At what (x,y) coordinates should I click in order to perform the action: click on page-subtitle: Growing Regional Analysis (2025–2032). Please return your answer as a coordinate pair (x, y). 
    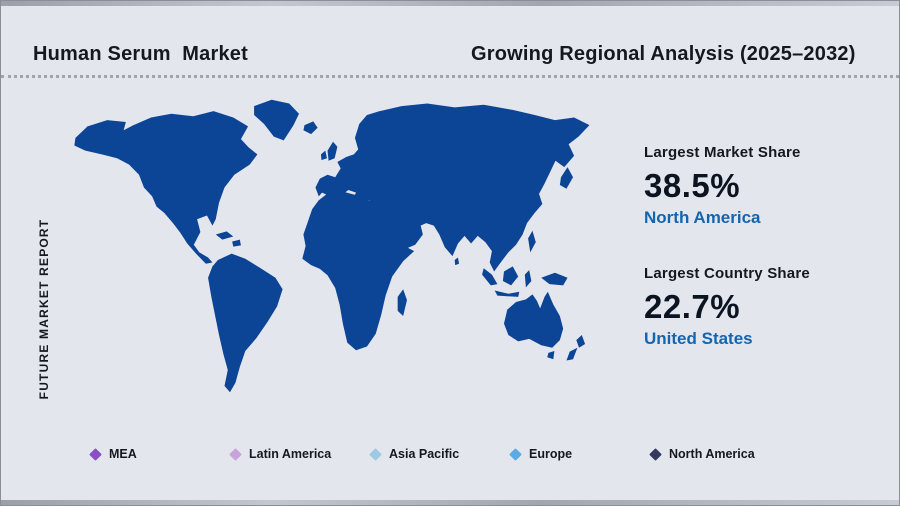
    Looking at the image, I should click on (663, 54).